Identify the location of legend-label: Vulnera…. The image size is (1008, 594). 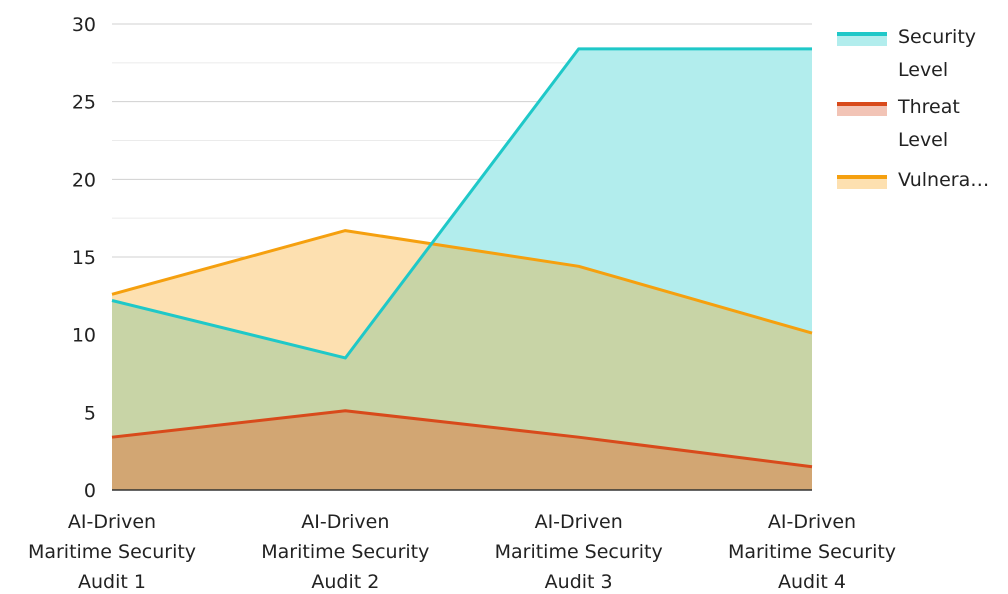
(943, 180).